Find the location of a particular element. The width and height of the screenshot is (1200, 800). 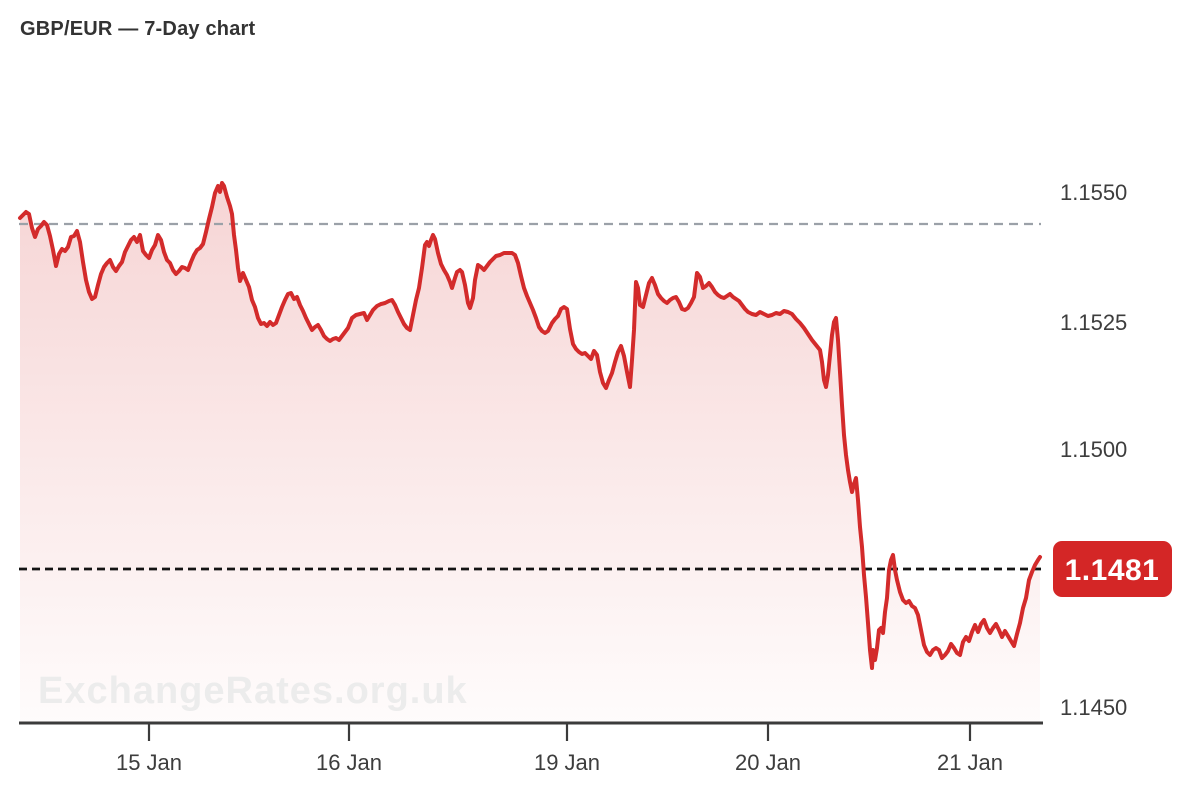

y-axis-label: 1.1500 is located at coordinates (1093, 449).